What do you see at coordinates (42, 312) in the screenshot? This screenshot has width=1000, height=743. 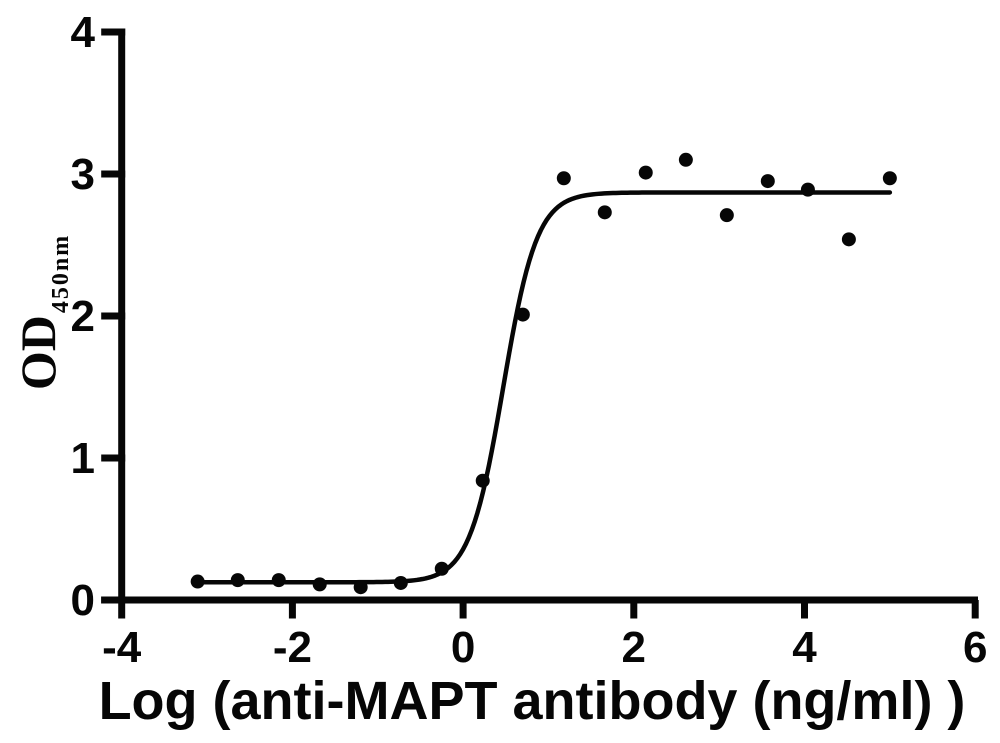 I see `y-axis-title: OD450nm` at bounding box center [42, 312].